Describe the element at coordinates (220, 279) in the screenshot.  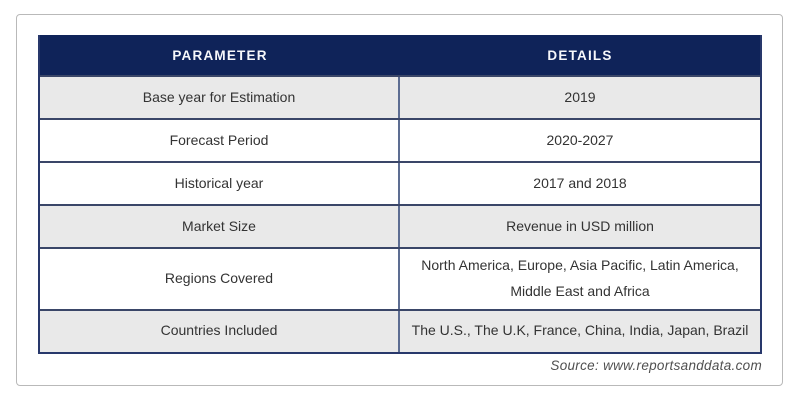
I see `parameter-cell: Regions Covered` at that location.